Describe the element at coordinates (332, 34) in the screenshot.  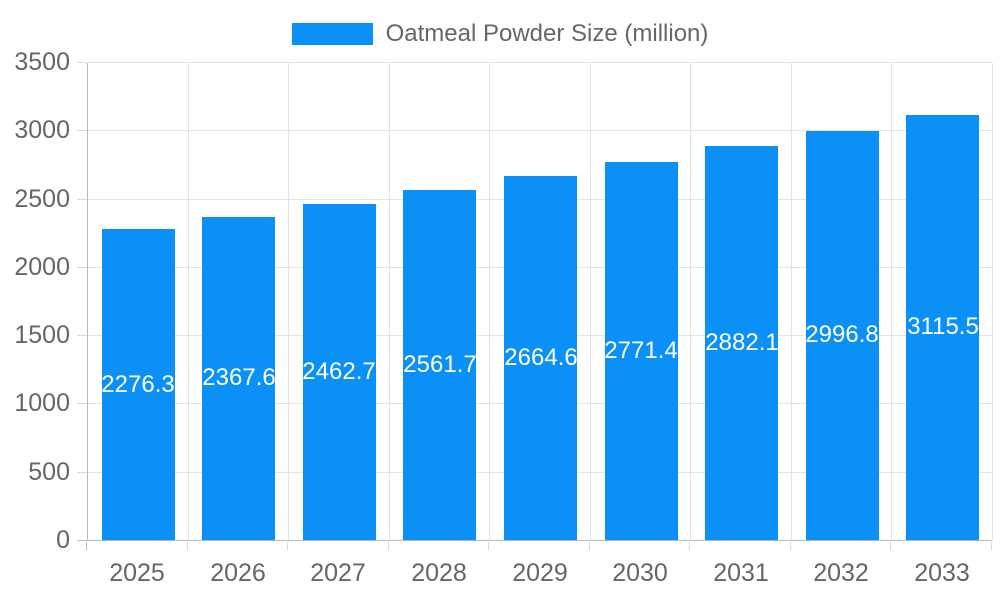
I see `legend-swatch-icon` at that location.